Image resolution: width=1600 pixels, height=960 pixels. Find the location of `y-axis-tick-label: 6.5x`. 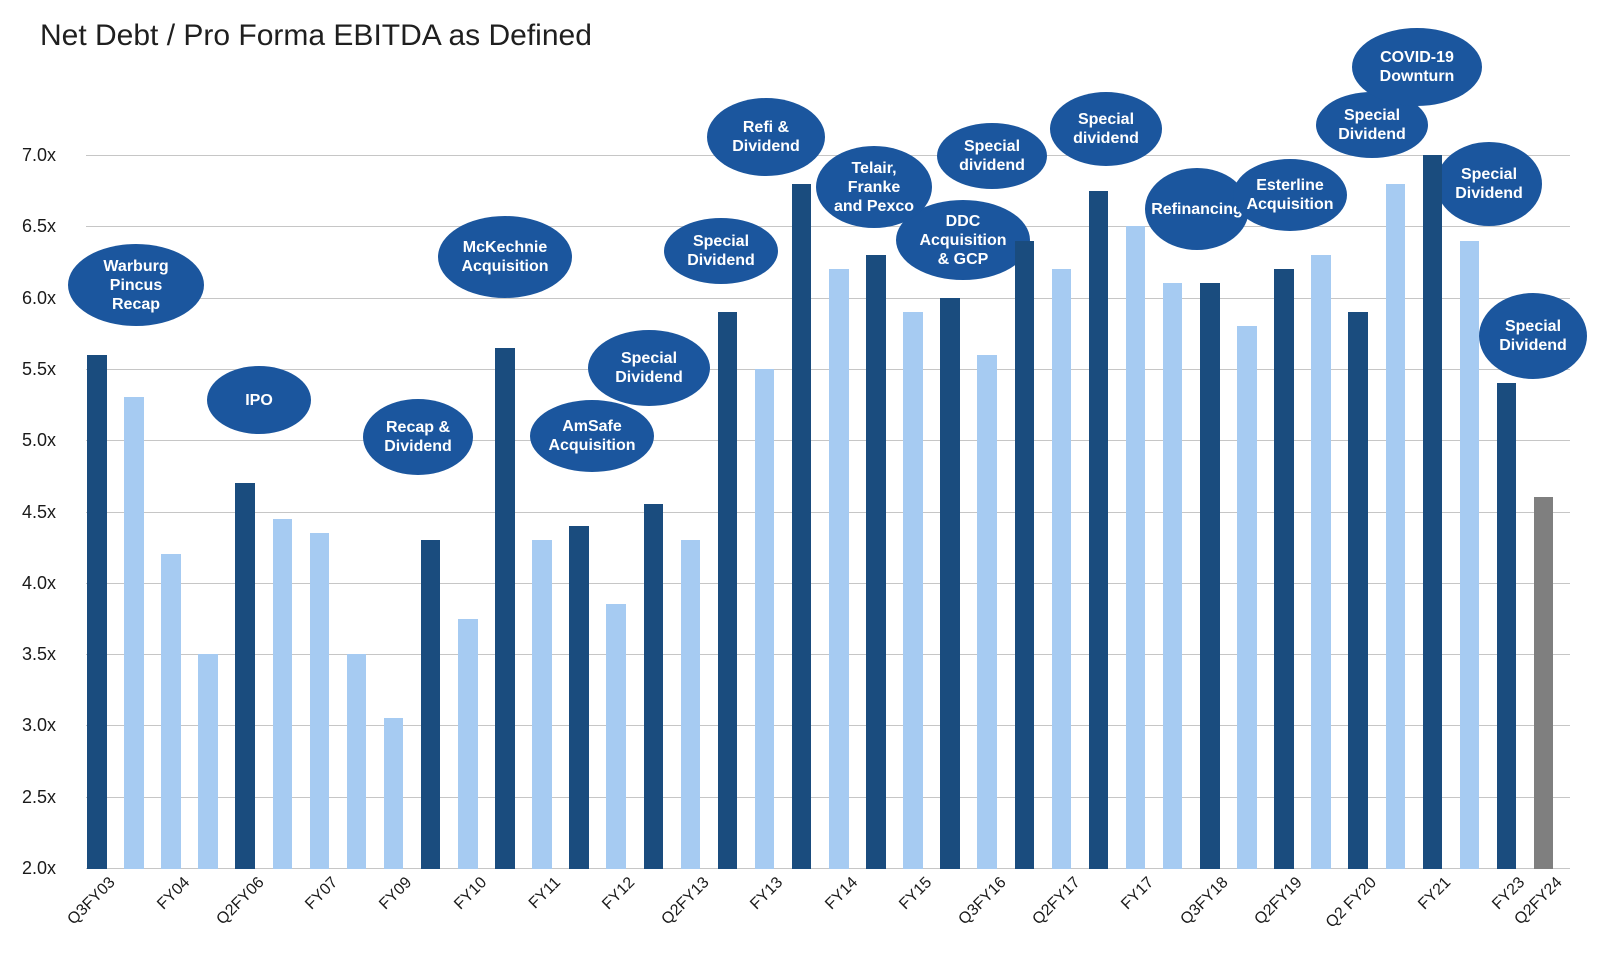

y-axis-tick-label: 6.5x is located at coordinates (38, 226).